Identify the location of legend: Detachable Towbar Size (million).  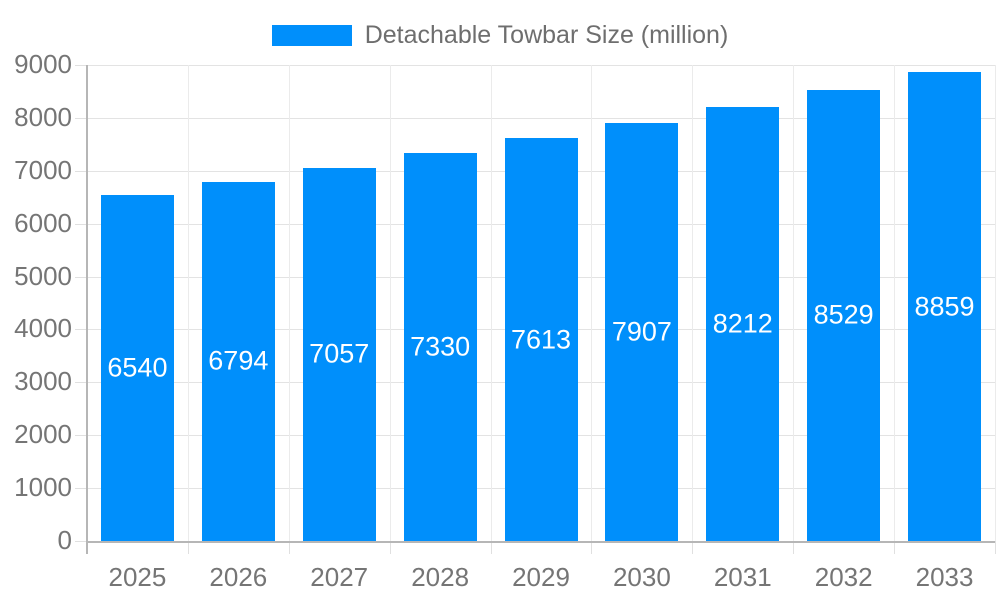
(500, 35).